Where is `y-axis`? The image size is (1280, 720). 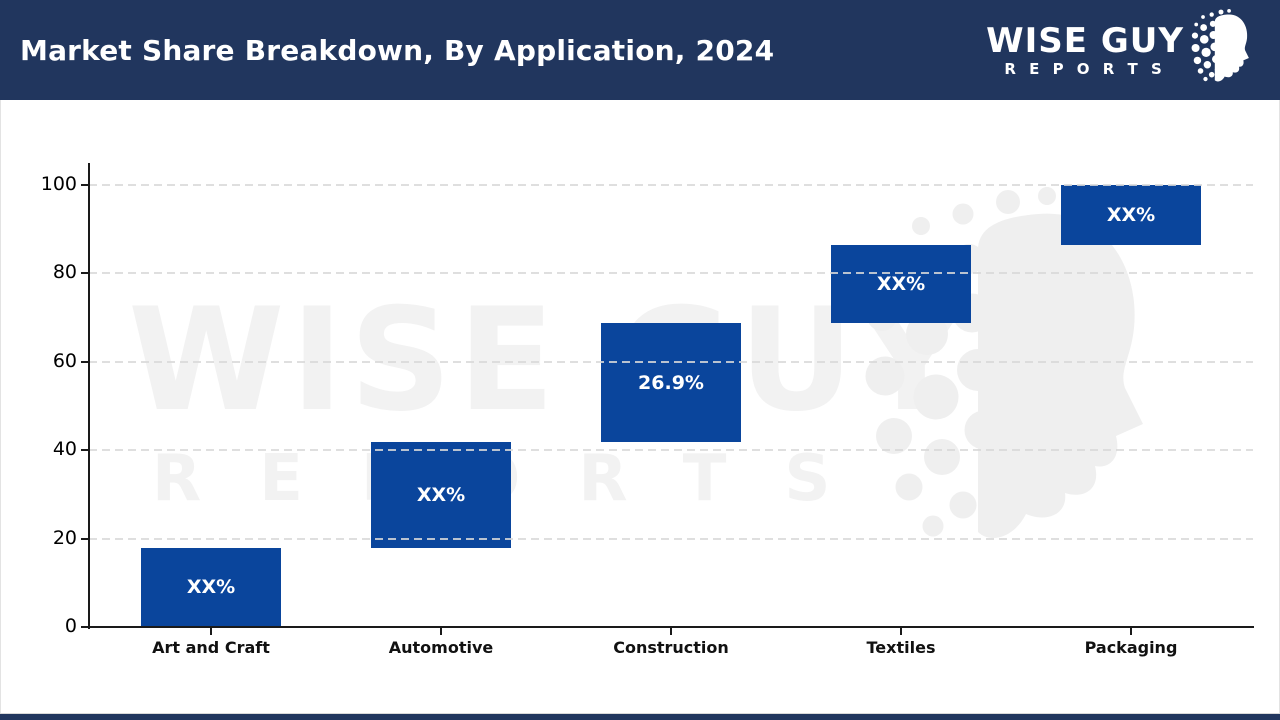 y-axis is located at coordinates (89, 396).